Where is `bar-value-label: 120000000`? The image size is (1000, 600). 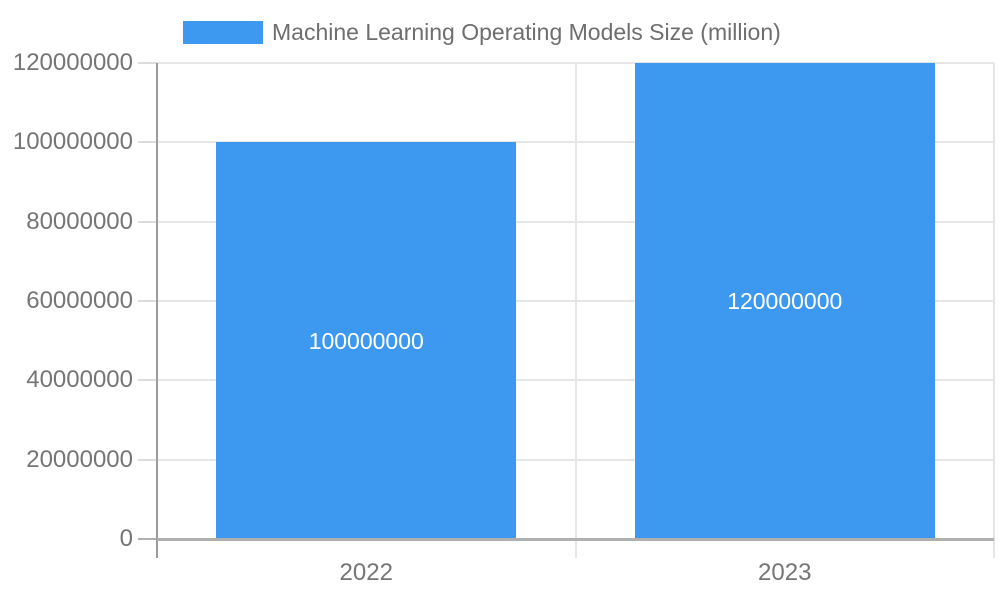
bar-value-label: 120000000 is located at coordinates (785, 301).